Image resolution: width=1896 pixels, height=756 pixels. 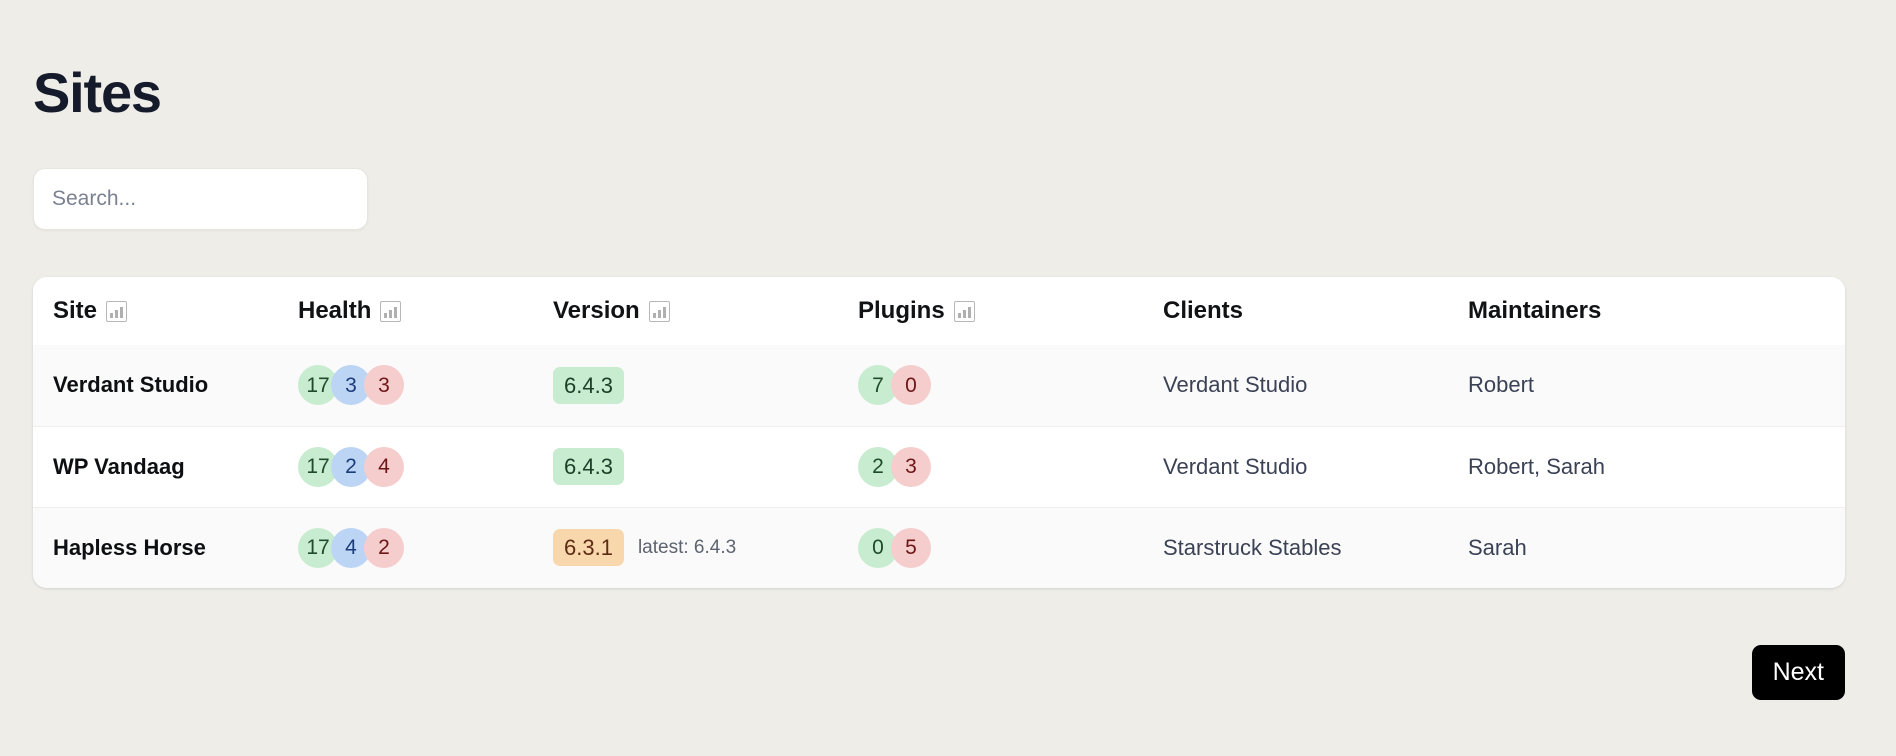 I want to click on column-header-site: Site, so click(x=165, y=311).